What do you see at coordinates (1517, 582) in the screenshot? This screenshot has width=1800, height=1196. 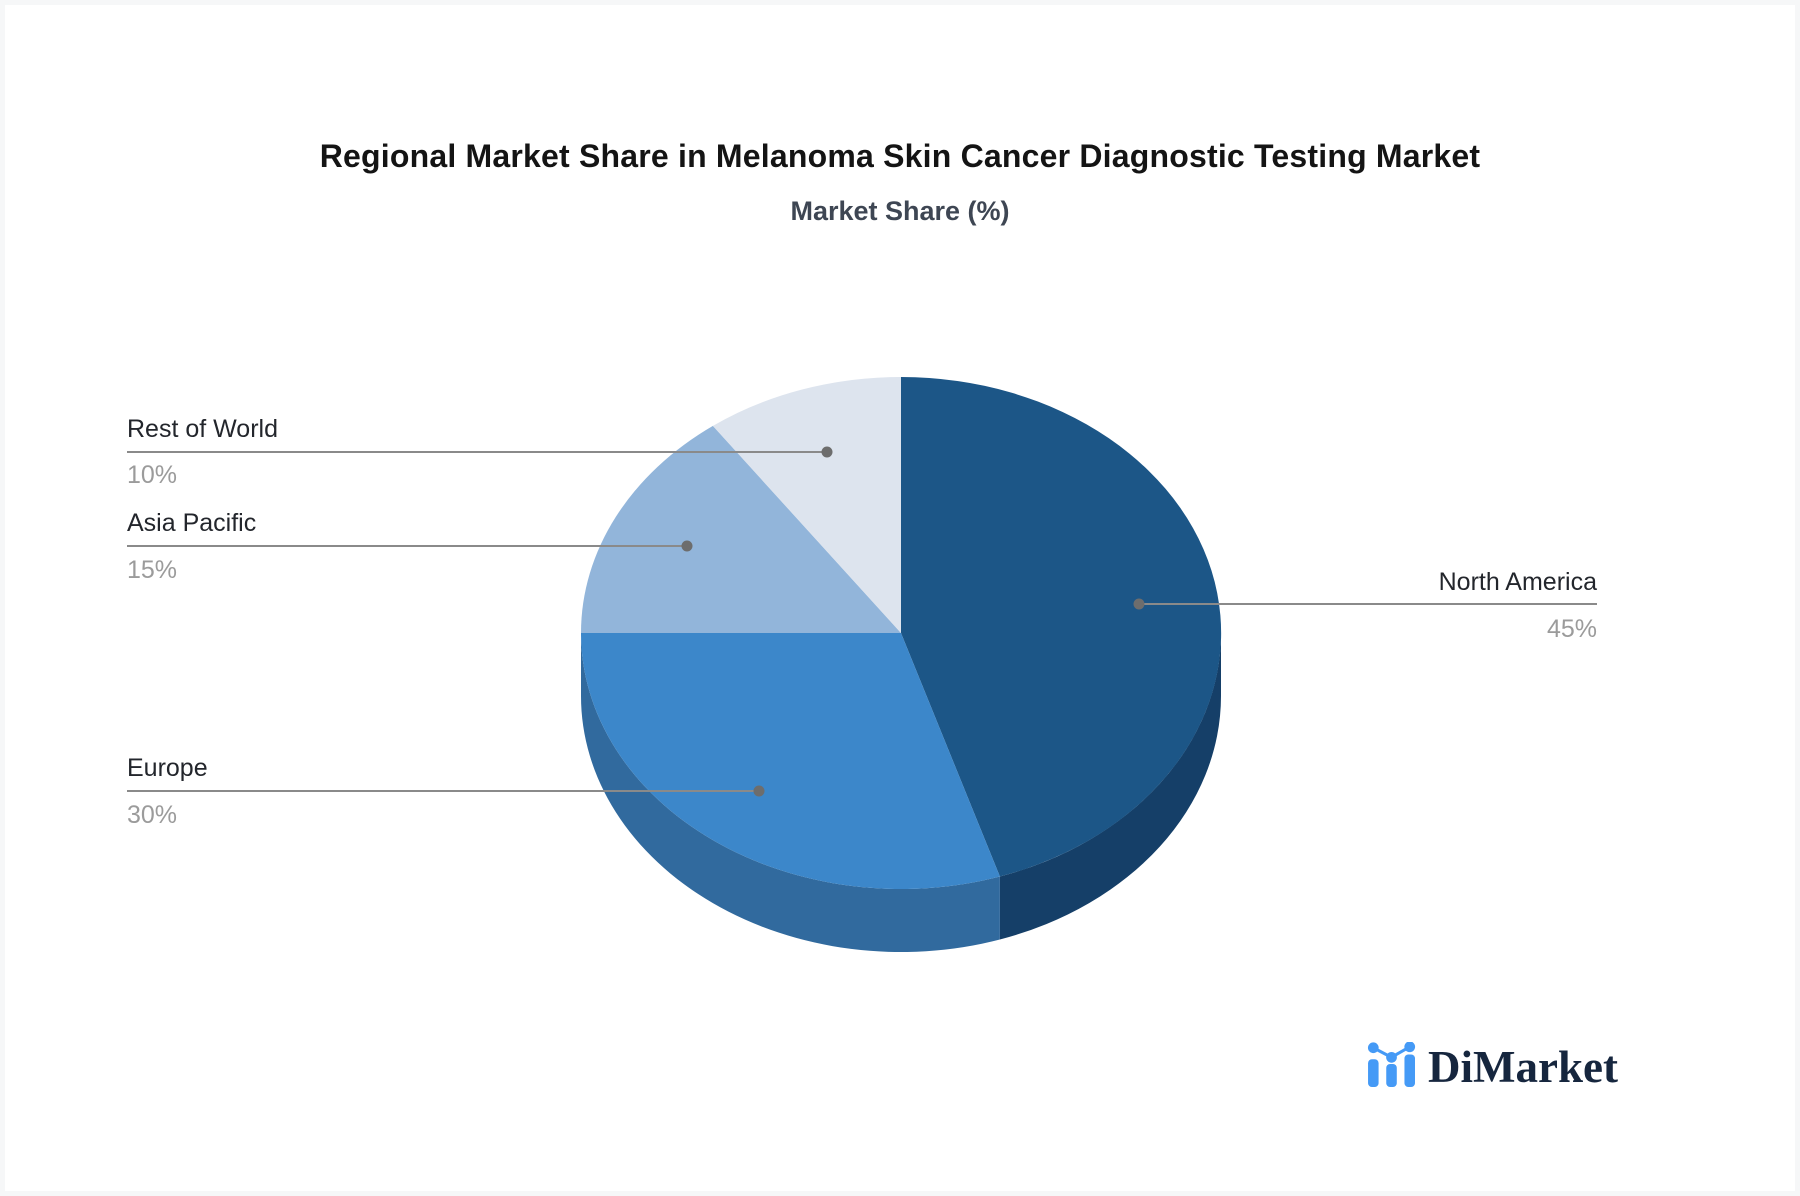 I see `slice-label-text: North America` at bounding box center [1517, 582].